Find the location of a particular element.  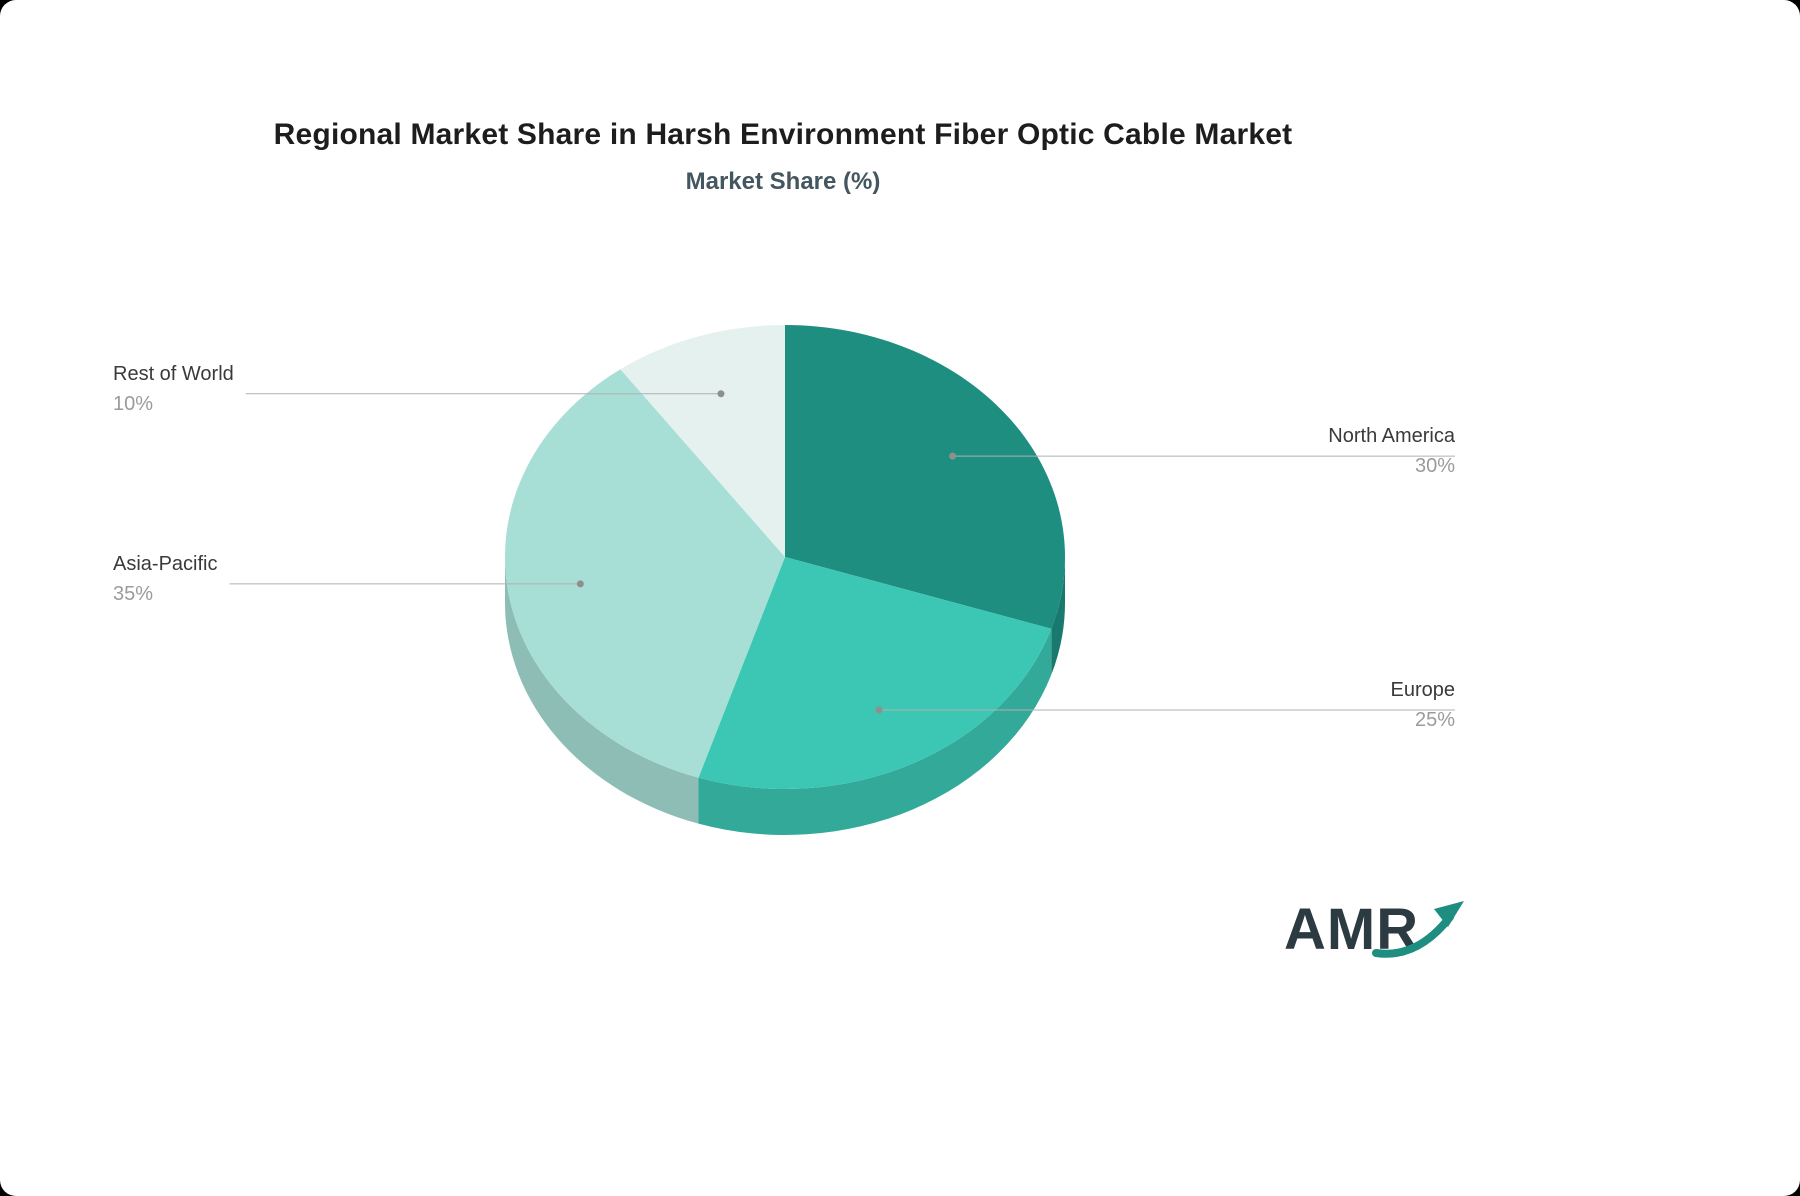

pie-slice-asia-pacific is located at coordinates (644, 573).